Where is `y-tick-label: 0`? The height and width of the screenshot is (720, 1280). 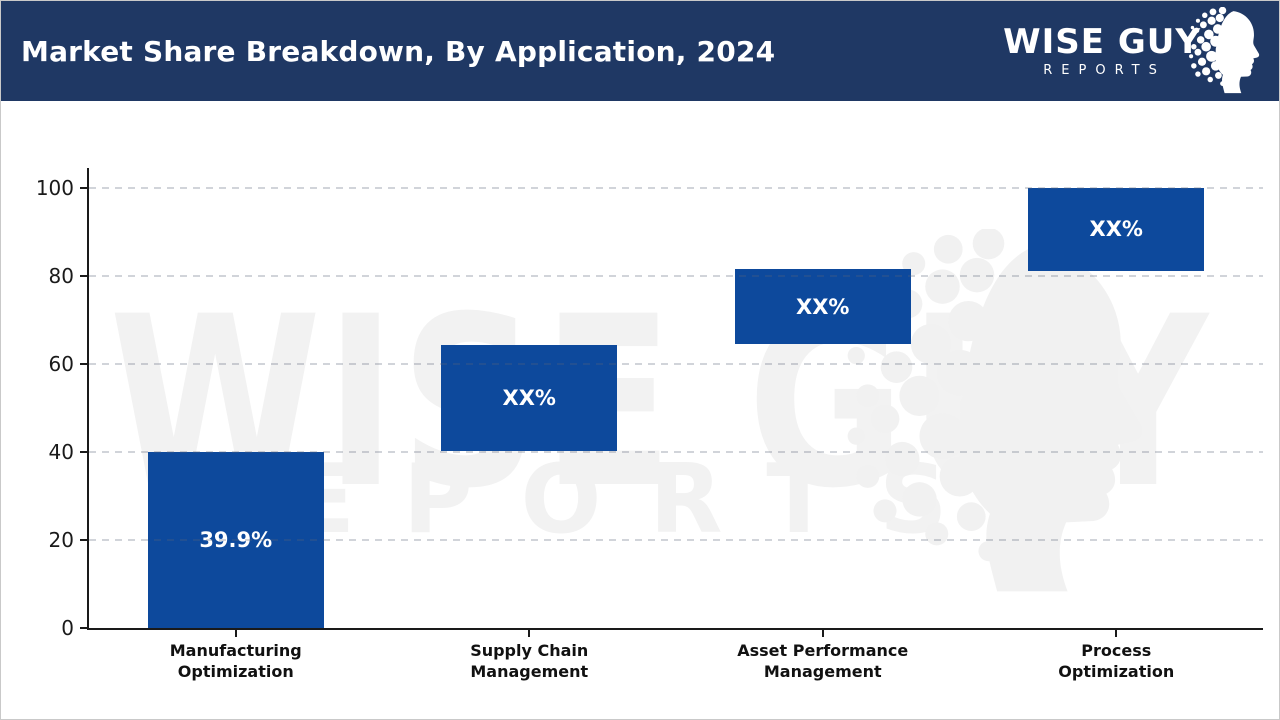 y-tick-label: 0 is located at coordinates (67, 628).